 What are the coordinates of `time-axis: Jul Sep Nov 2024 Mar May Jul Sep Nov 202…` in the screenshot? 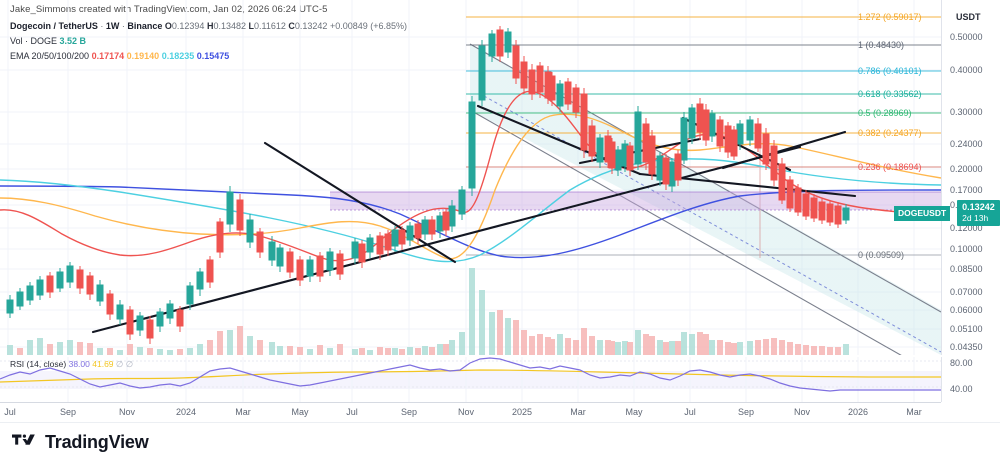 It's located at (470, 412).